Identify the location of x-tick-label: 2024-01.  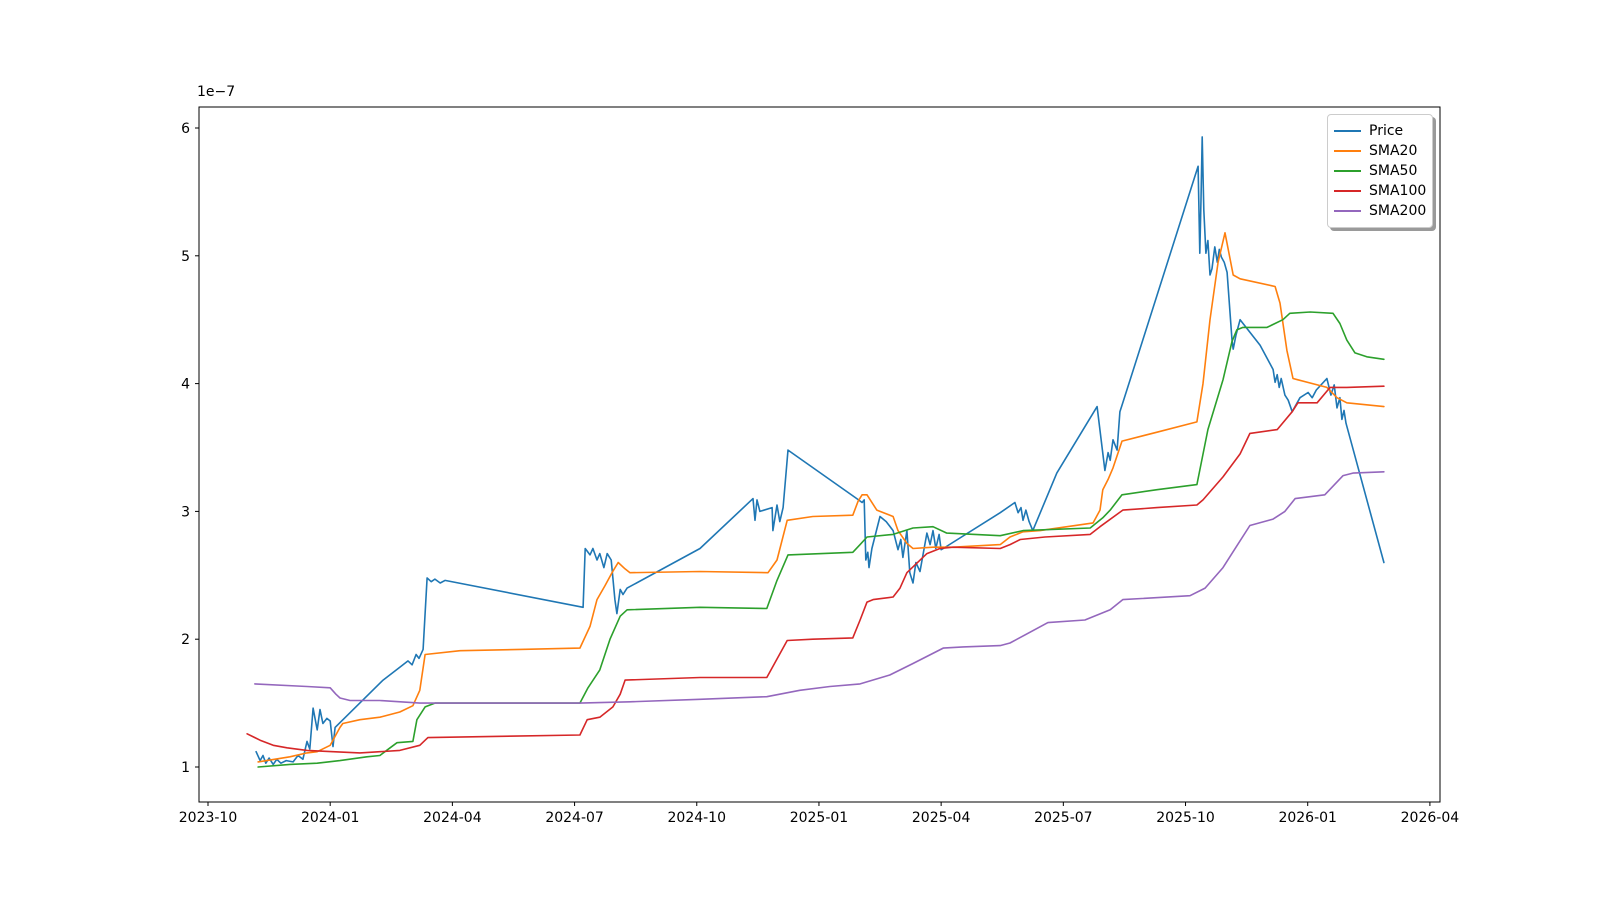
(330, 818).